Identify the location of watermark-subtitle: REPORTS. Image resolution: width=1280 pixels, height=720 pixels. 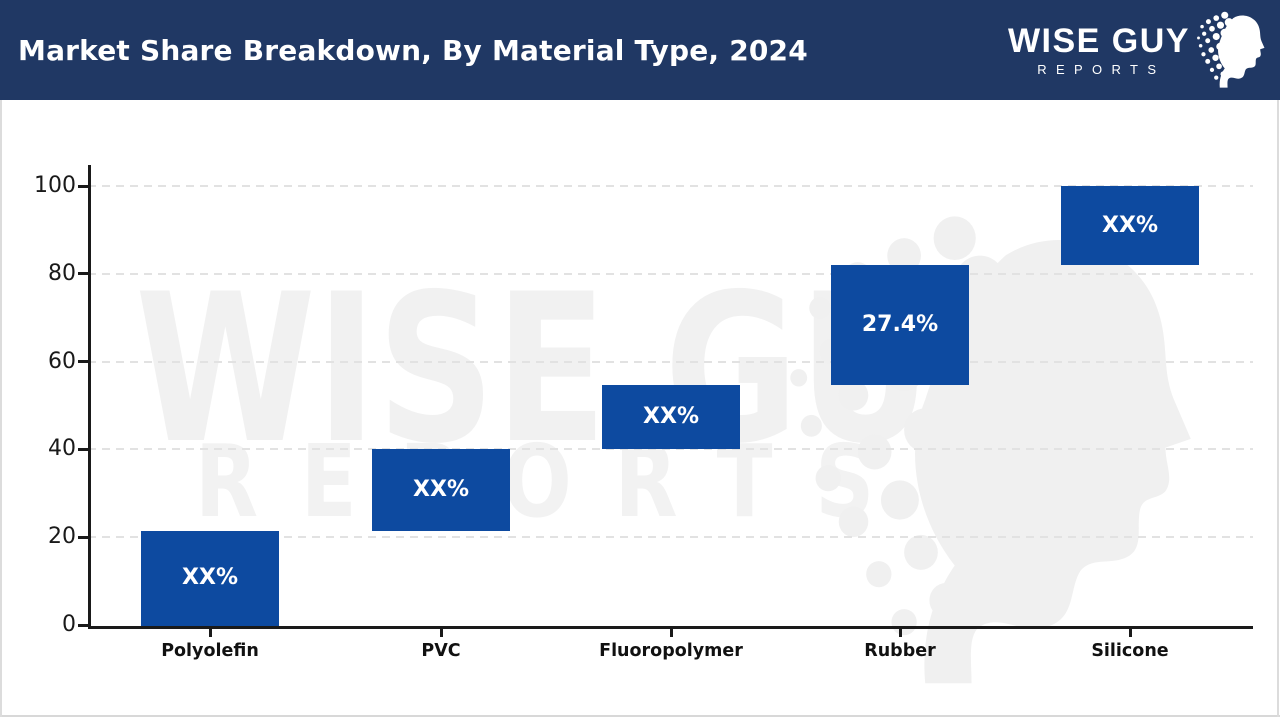
(556, 481).